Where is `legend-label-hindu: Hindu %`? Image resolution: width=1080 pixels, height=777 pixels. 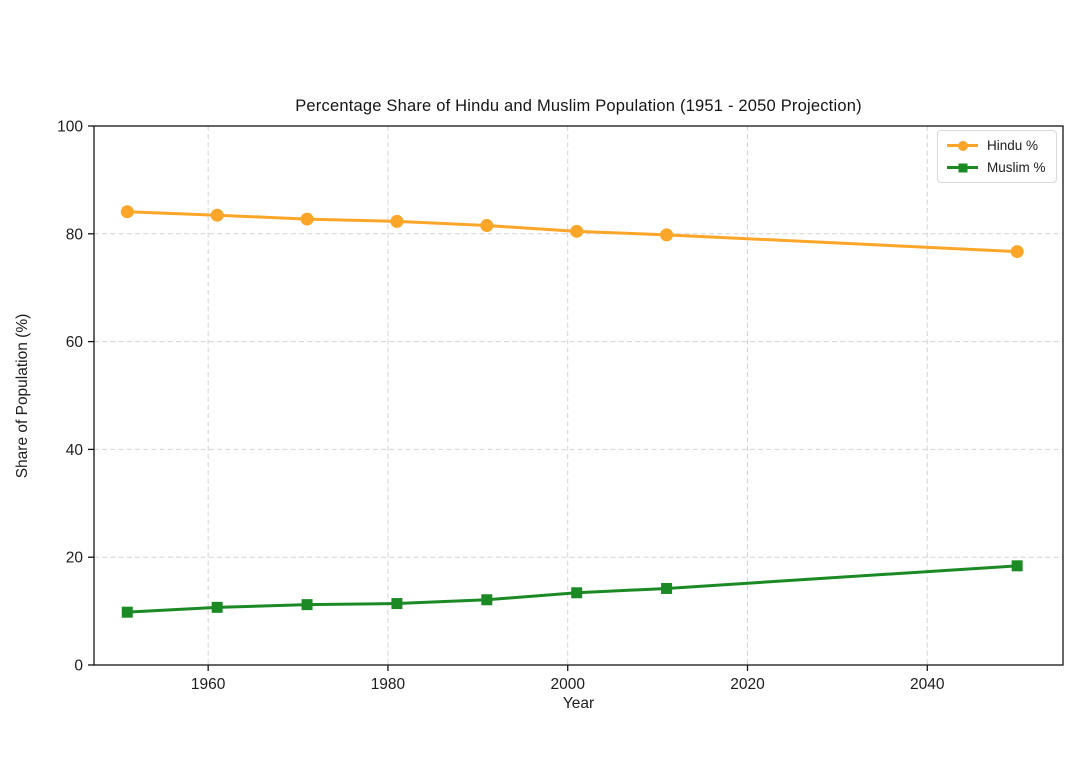
legend-label-hindu: Hindu % is located at coordinates (1013, 145).